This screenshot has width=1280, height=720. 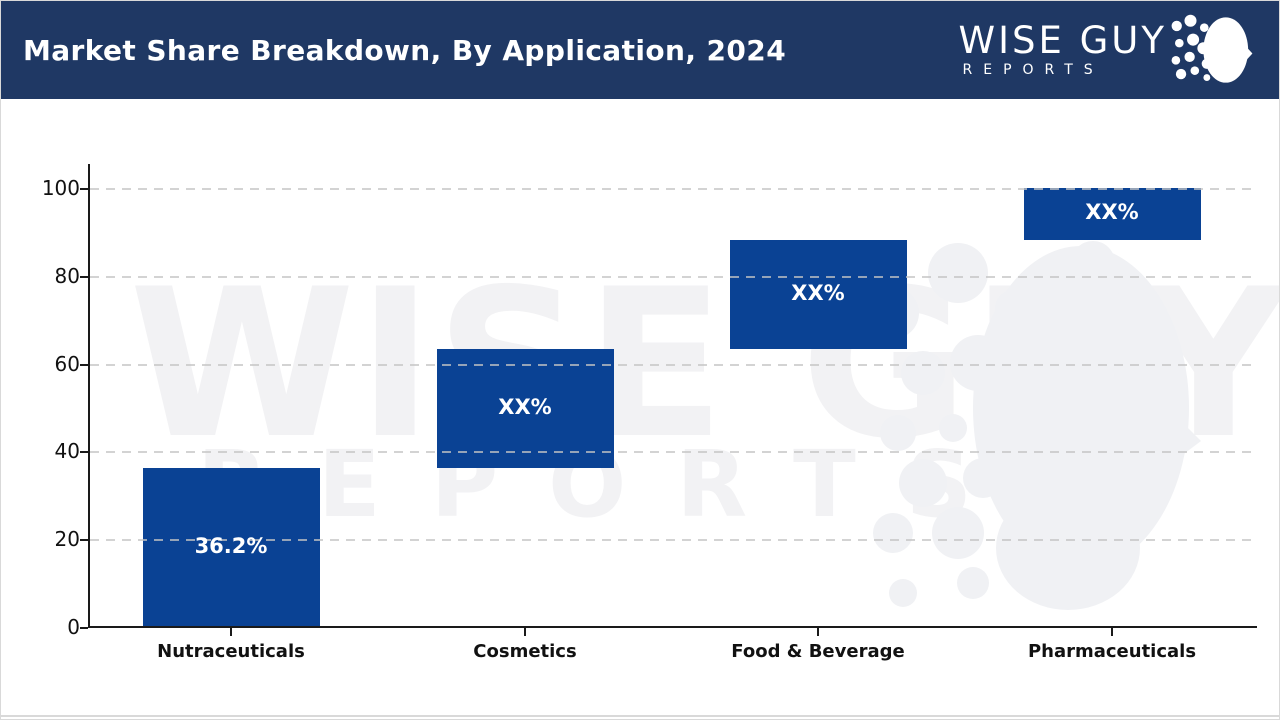 What do you see at coordinates (73, 627) in the screenshot?
I see `y-tick-label: 0` at bounding box center [73, 627].